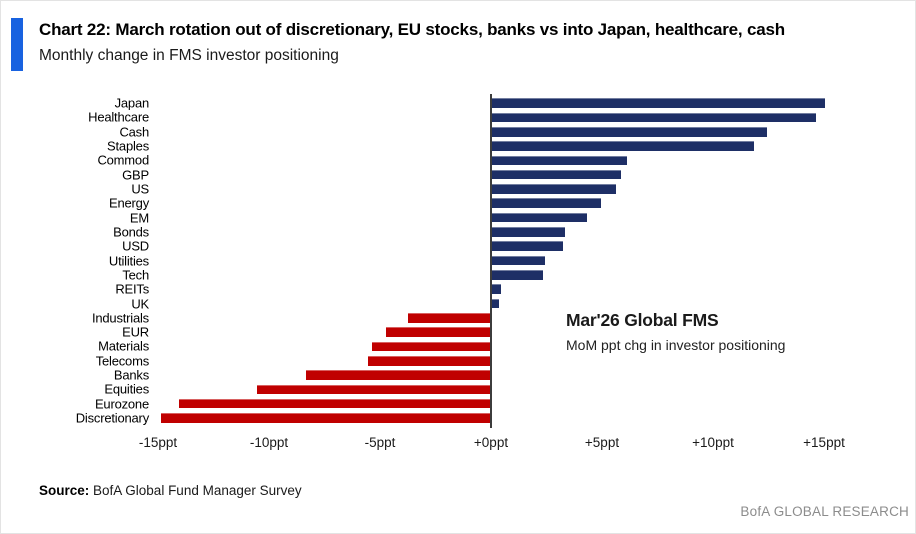  Describe the element at coordinates (458, 146) in the screenshot. I see `chart-row: Staples` at that location.